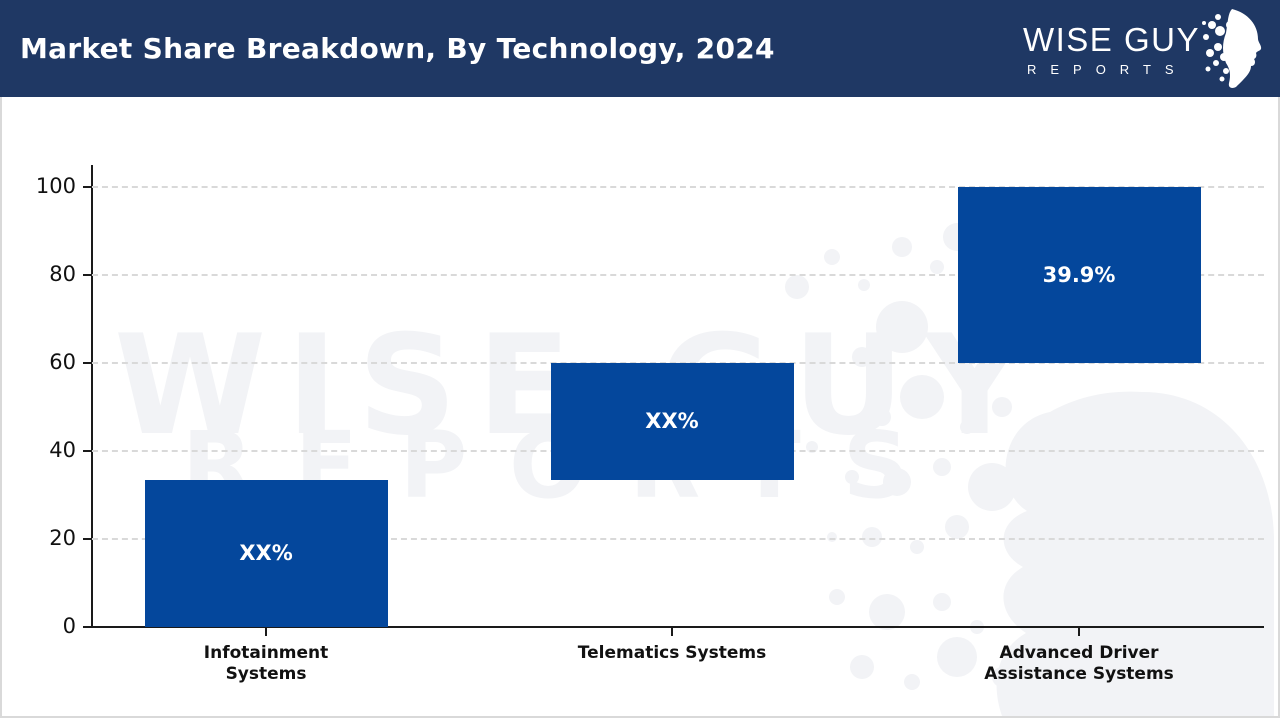 This screenshot has width=1280, height=720. Describe the element at coordinates (55, 186) in the screenshot. I see `y-tick-label: 100` at that location.